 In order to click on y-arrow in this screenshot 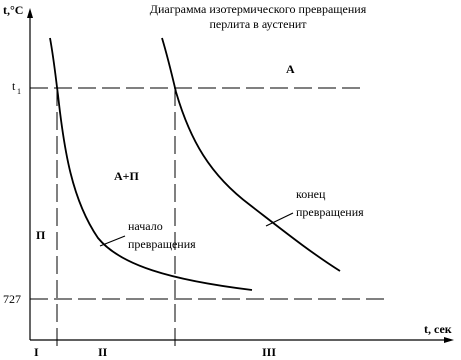, I will do `click(30, 13)`.